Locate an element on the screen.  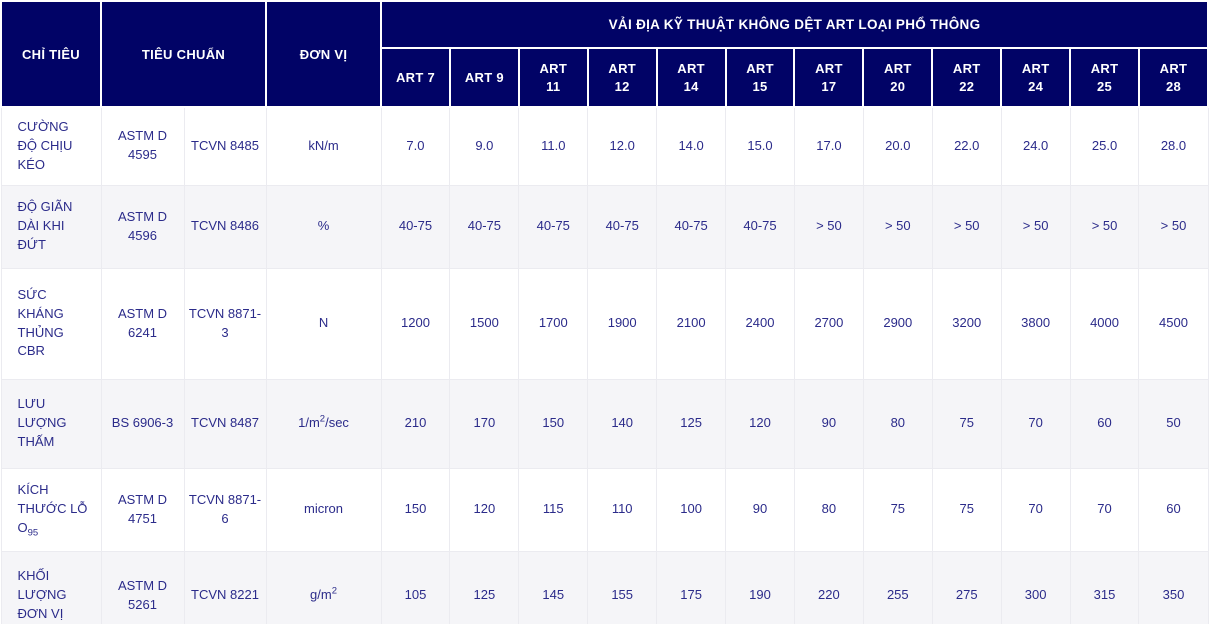
cell-unit: g/m2 is located at coordinates (323, 587).